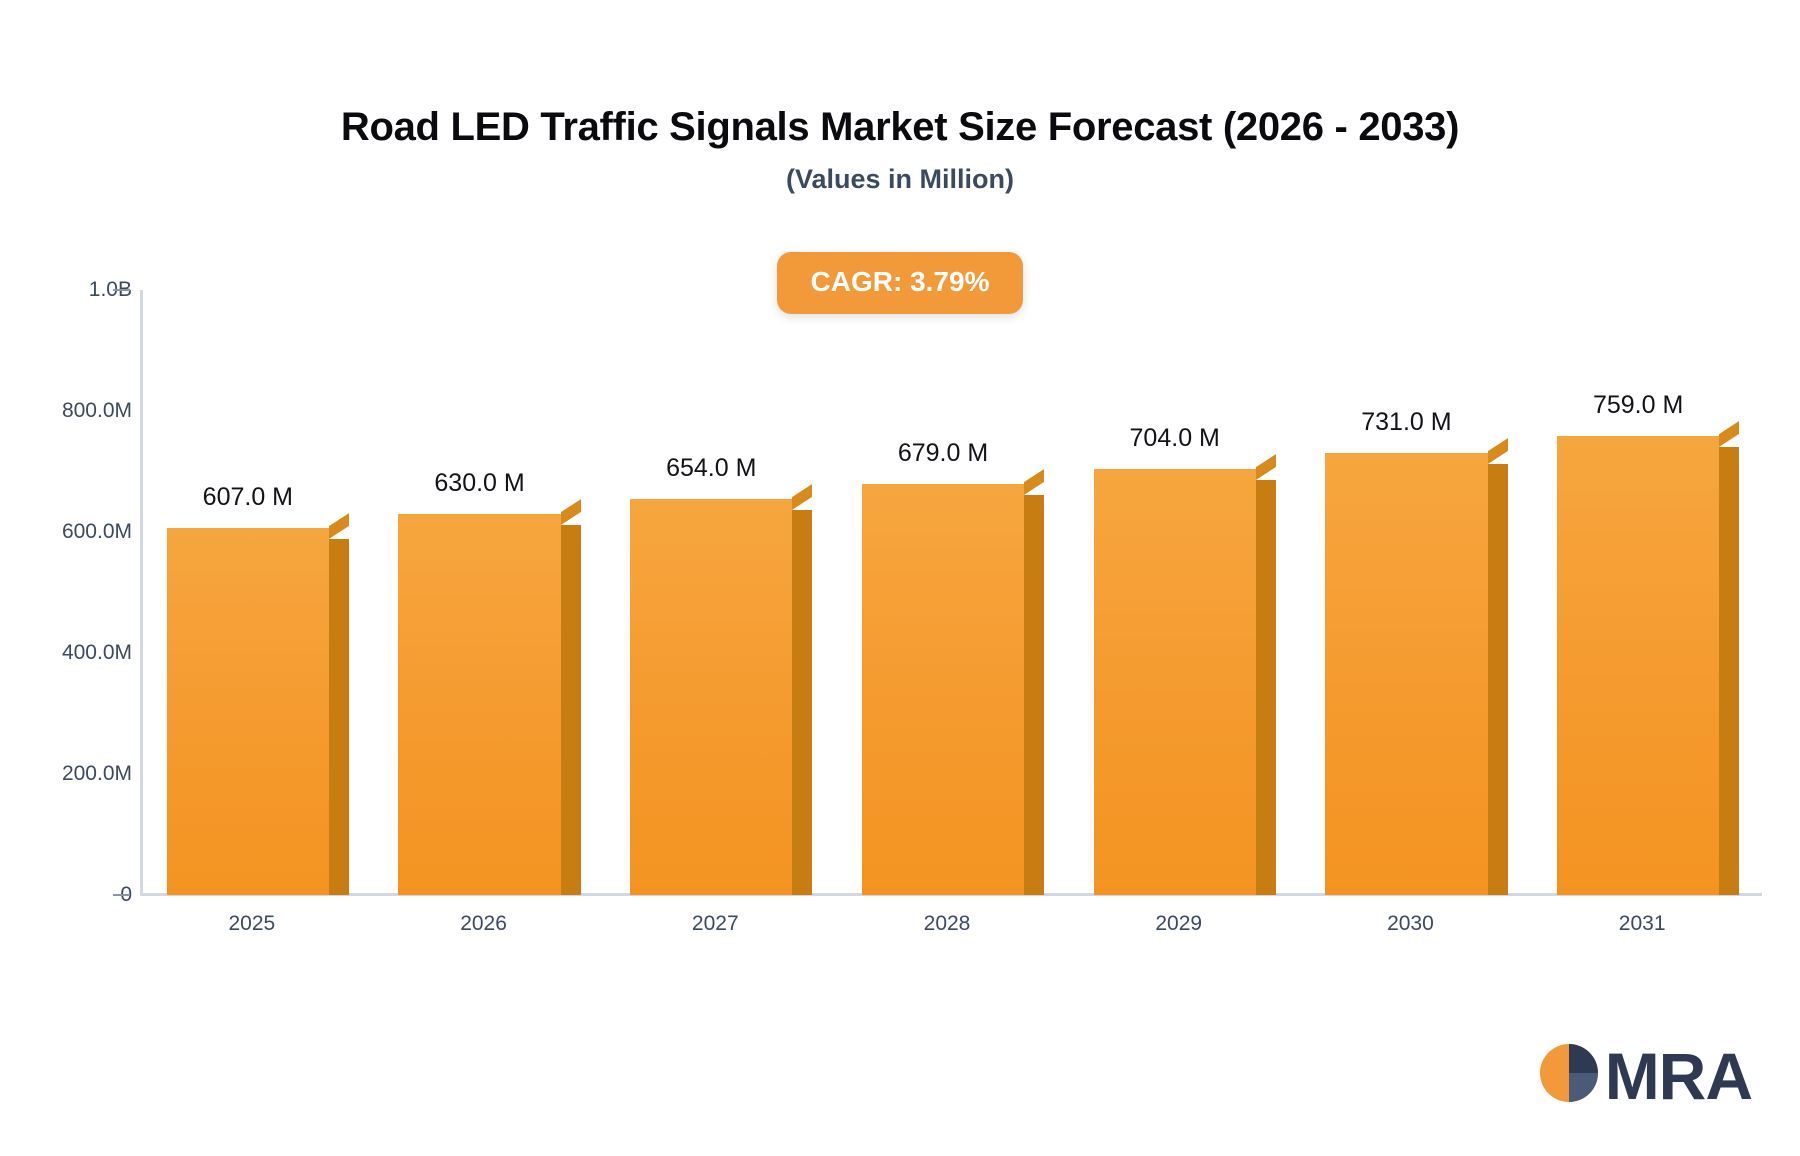 The height and width of the screenshot is (1156, 1800). I want to click on bar-value-label: 679.0 M, so click(943, 453).